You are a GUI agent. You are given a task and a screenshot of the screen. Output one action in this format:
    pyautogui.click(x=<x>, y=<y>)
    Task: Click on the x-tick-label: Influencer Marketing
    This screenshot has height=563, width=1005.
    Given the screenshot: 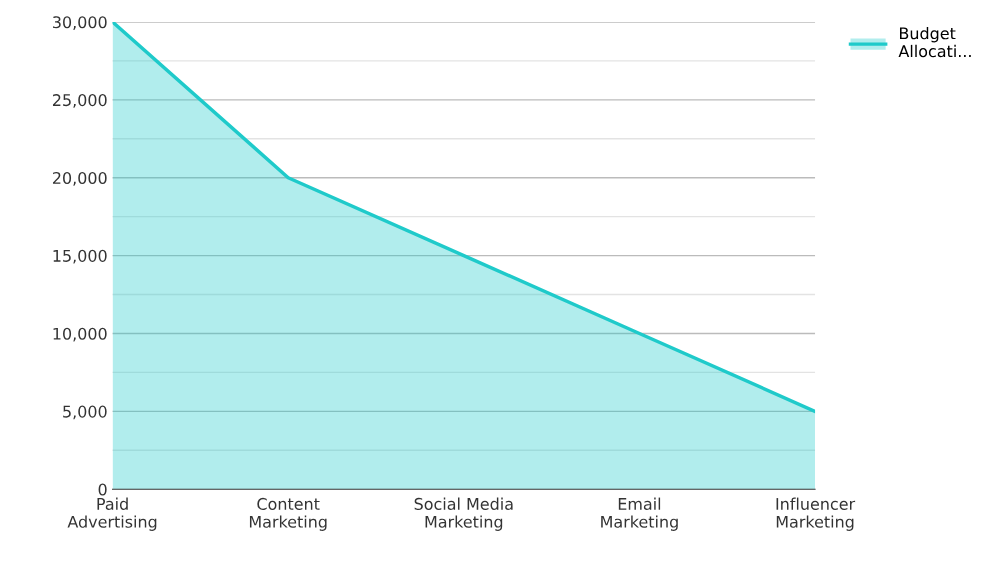 What is the action you would take?
    pyautogui.click(x=816, y=514)
    